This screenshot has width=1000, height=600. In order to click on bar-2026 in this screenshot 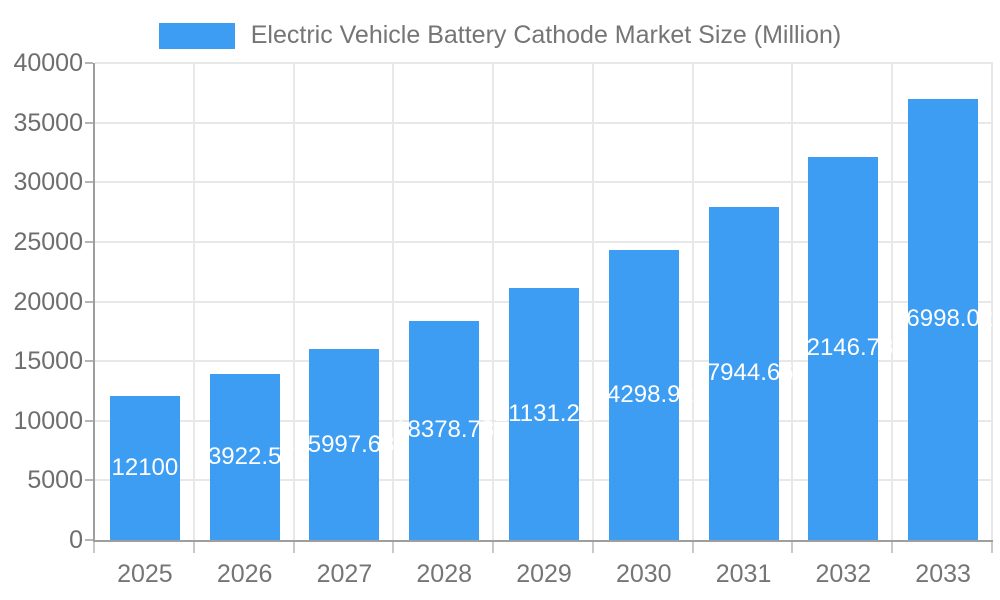, I will do `click(244, 456)`.